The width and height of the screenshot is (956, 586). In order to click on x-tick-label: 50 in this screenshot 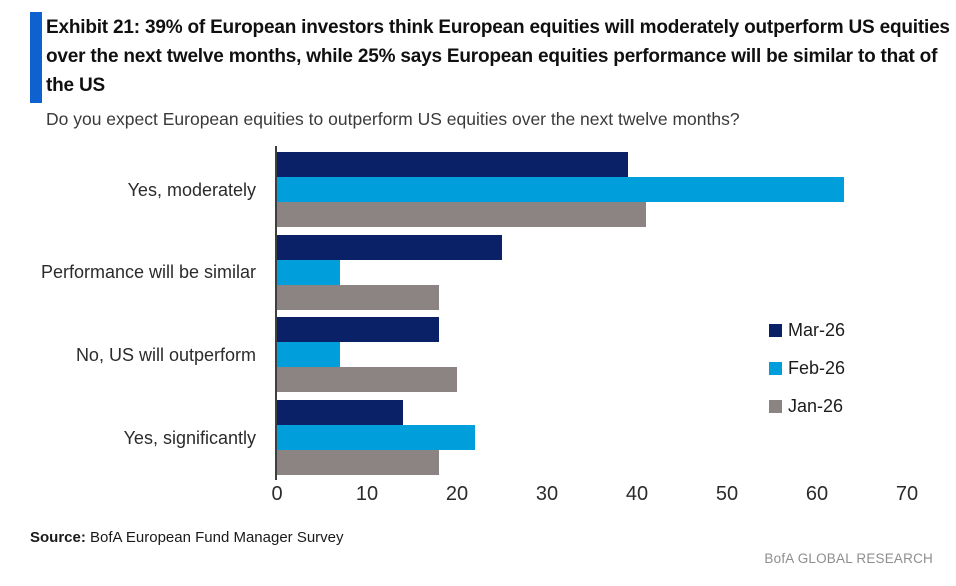, I will do `click(727, 494)`.